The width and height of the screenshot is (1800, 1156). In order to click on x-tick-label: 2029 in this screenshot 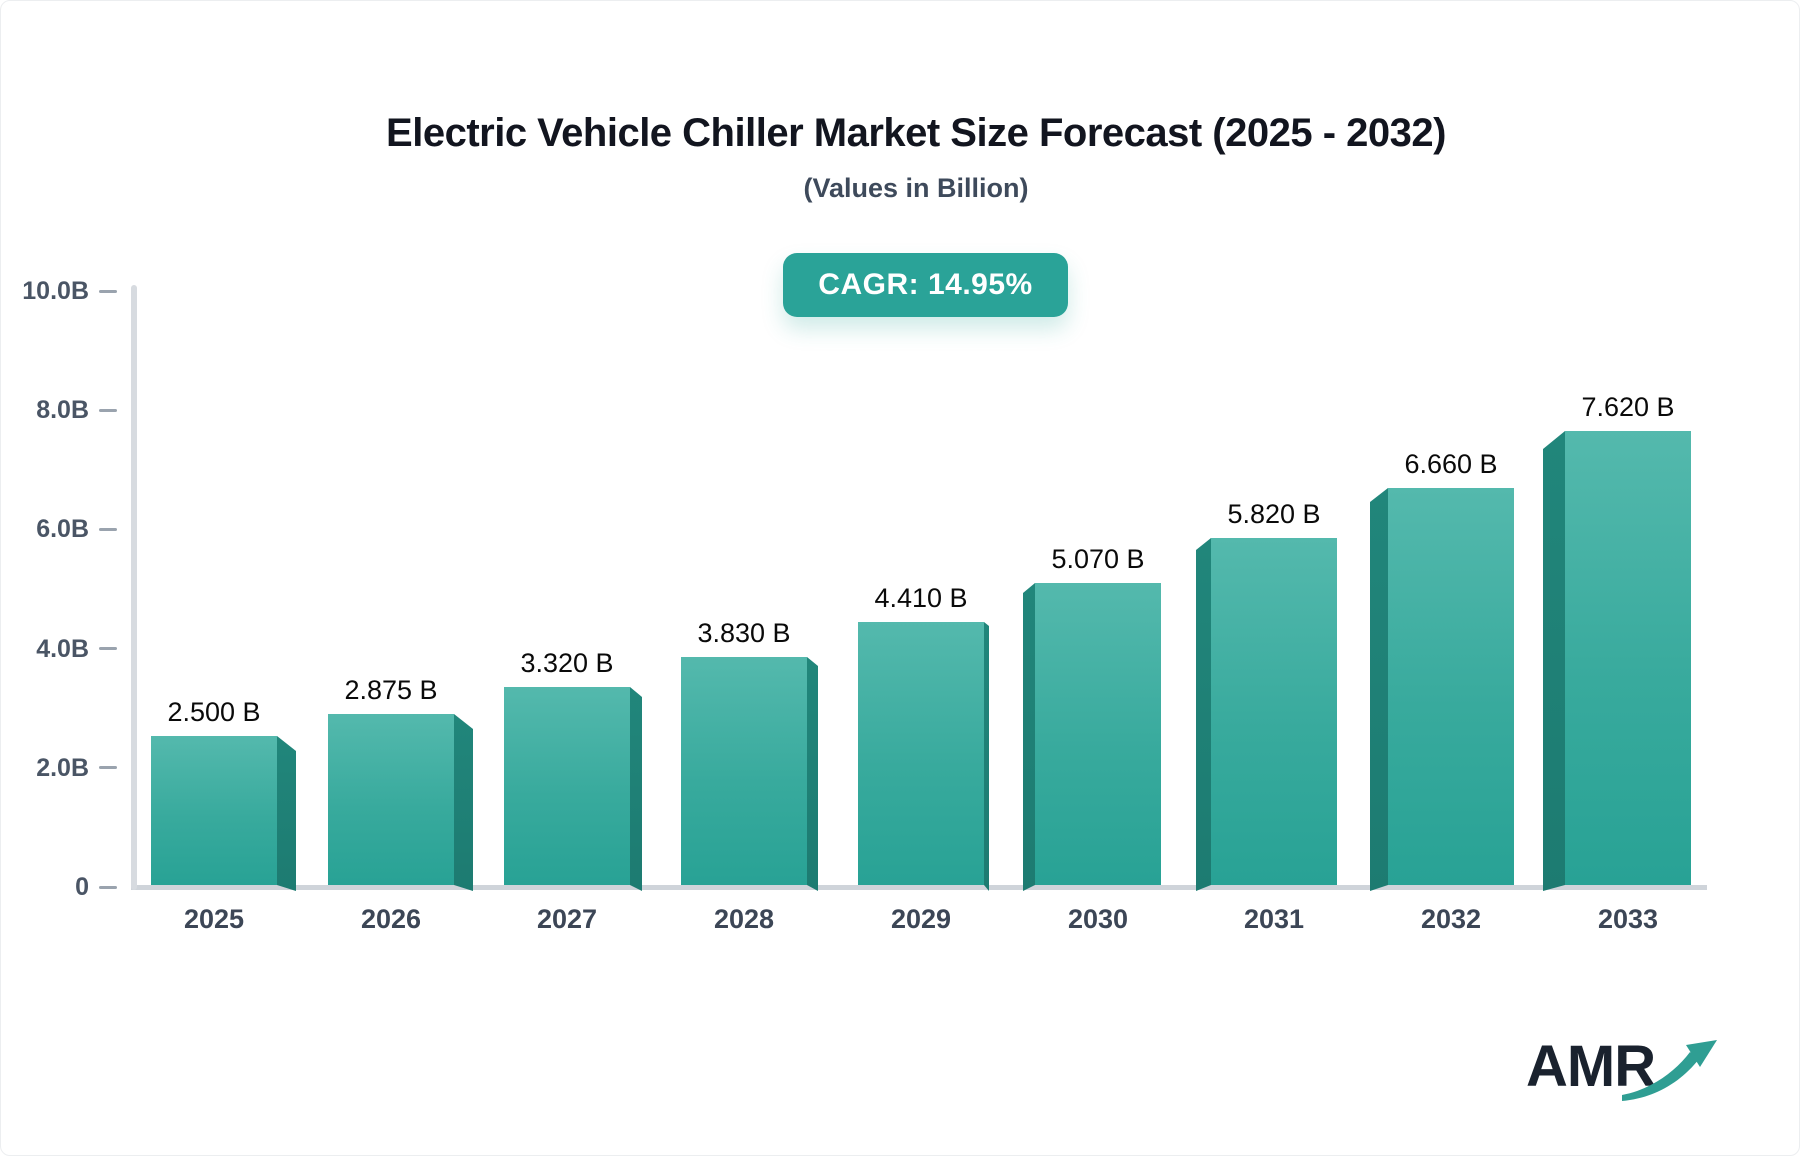, I will do `click(921, 919)`.